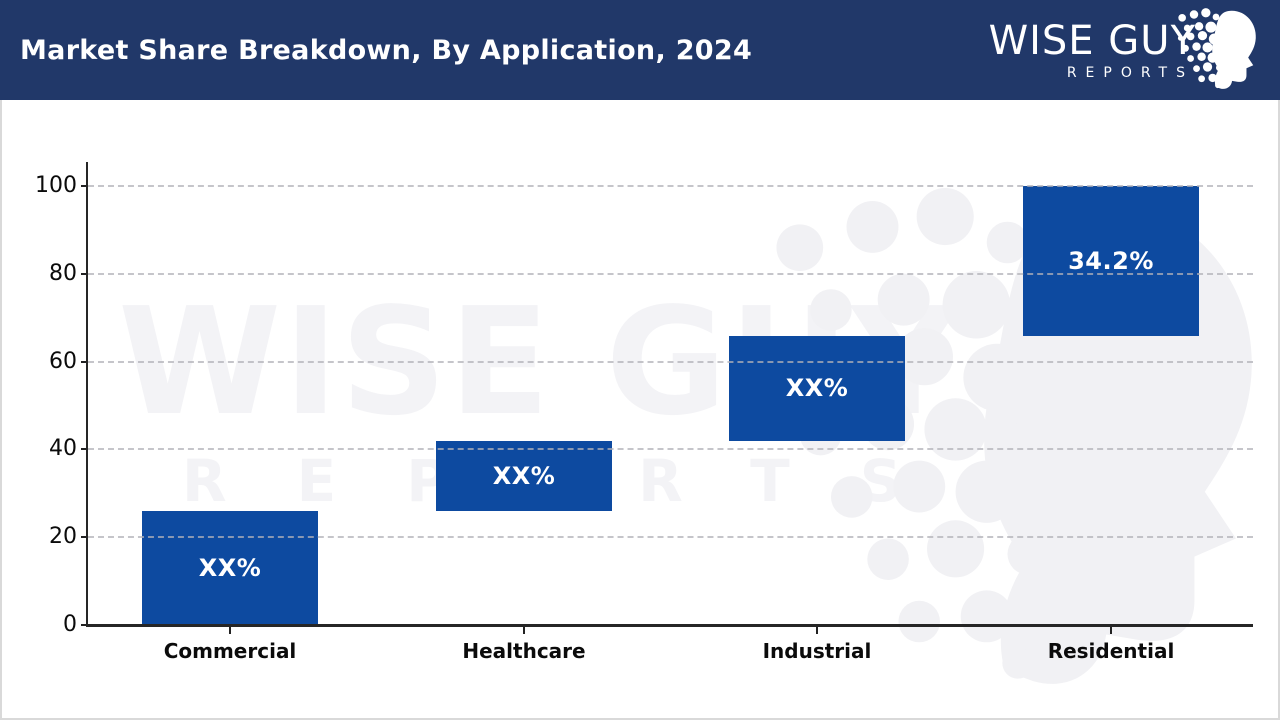 The height and width of the screenshot is (720, 1280). I want to click on brand-name: WISE GUY, so click(1092, 40).